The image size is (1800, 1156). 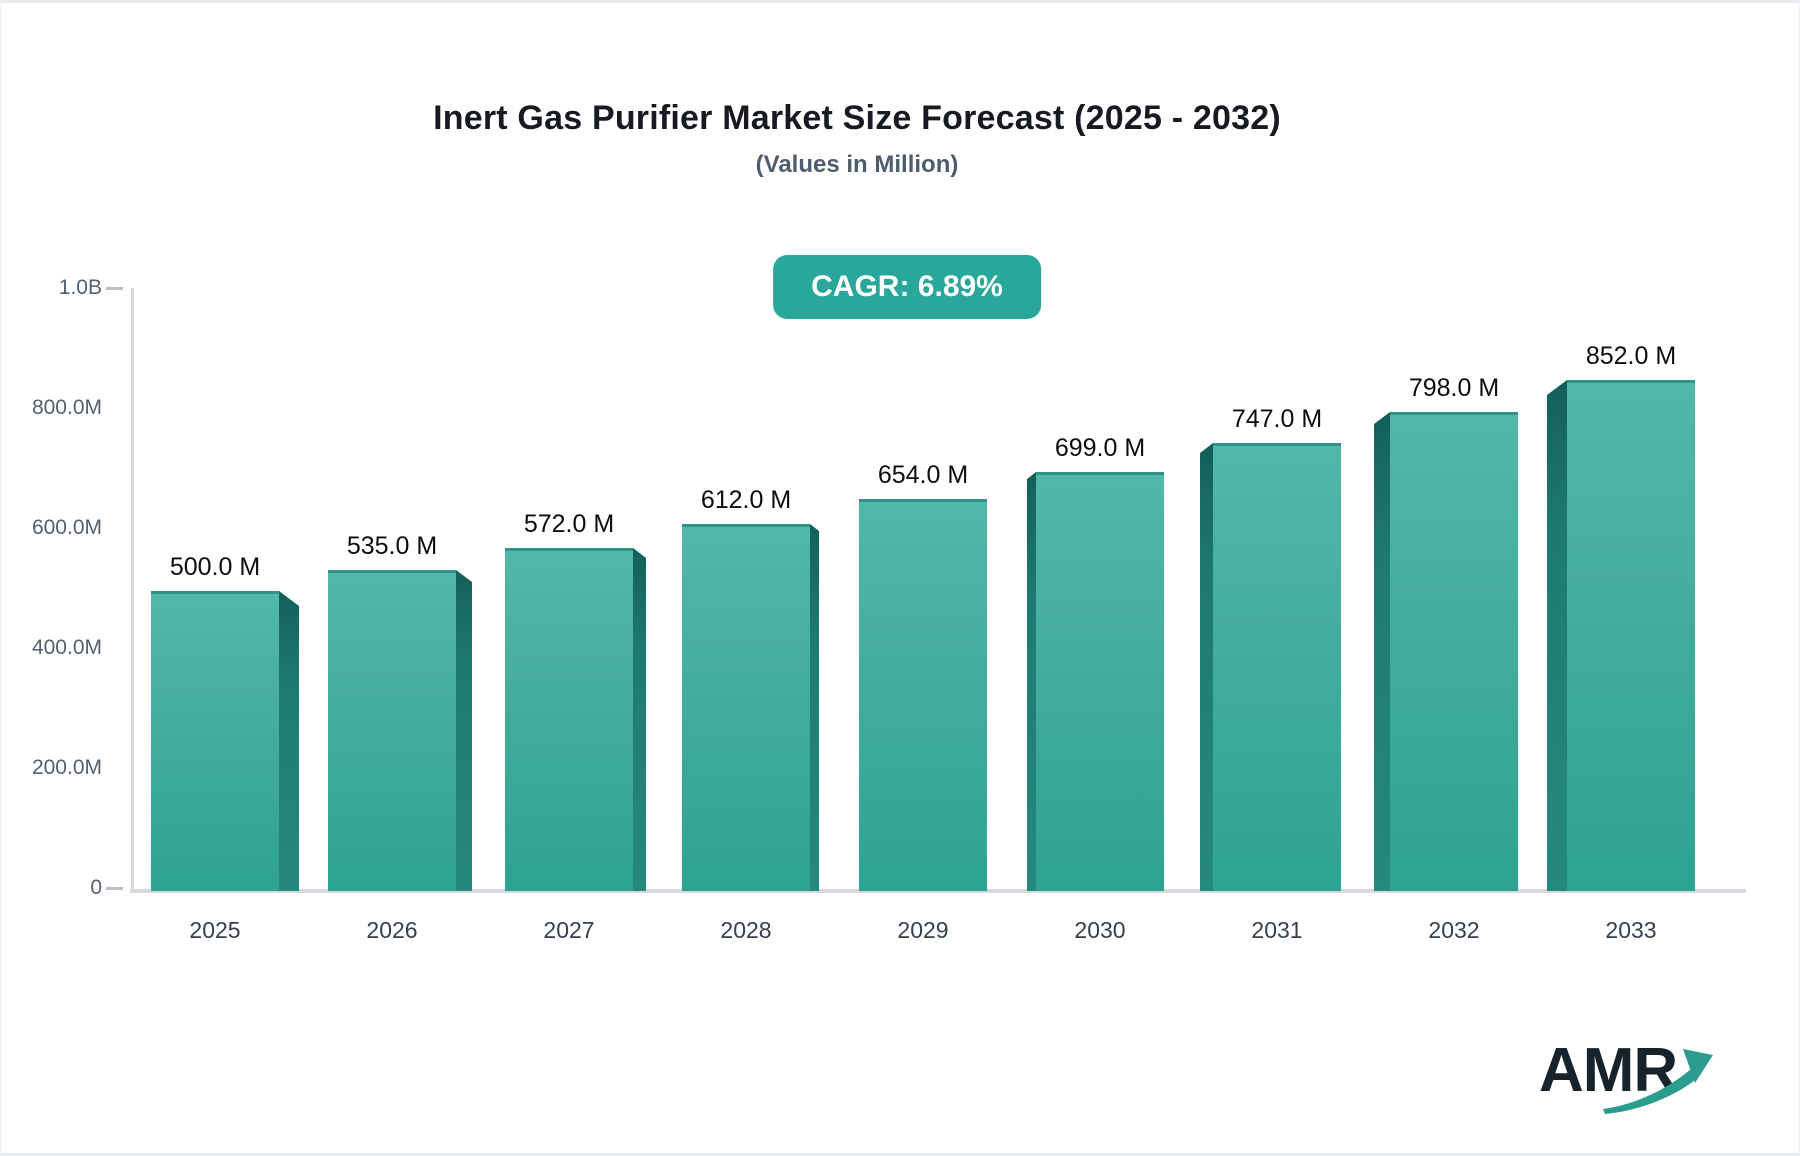 I want to click on y-axis-line, so click(x=132, y=589).